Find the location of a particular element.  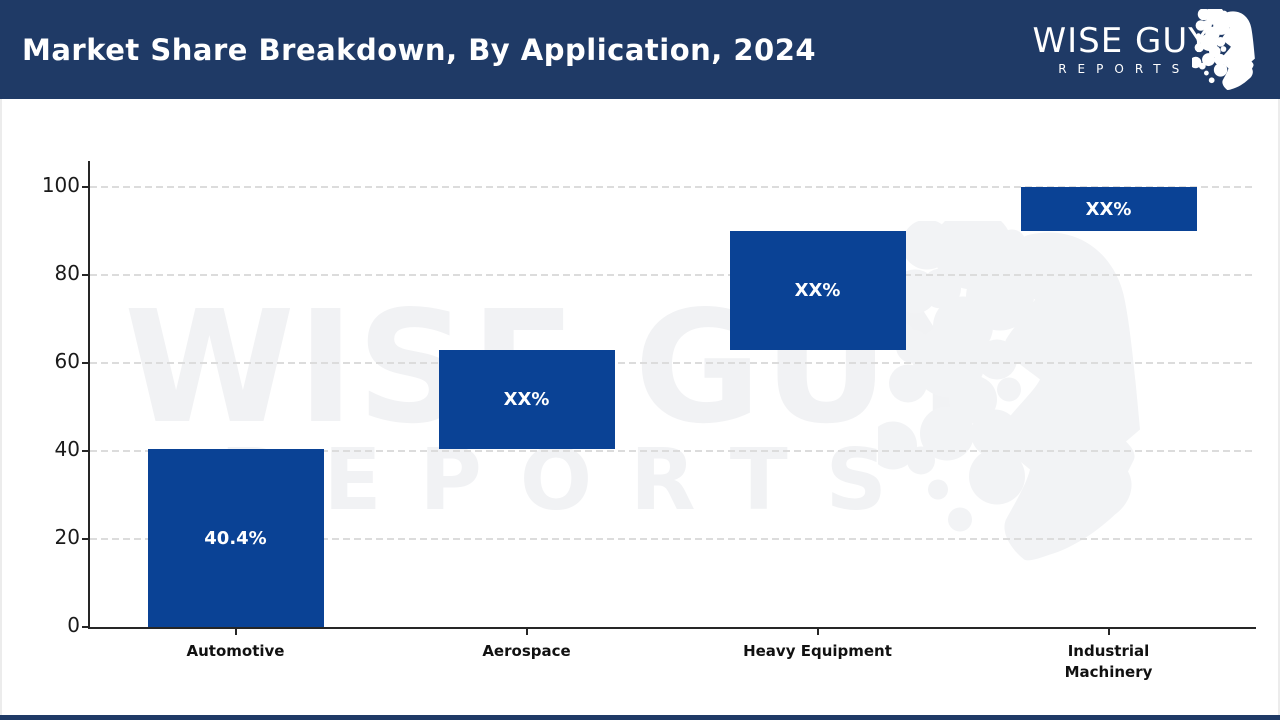

wiseguy-logo: WISE GUY REPORTS is located at coordinates (1148, 50).